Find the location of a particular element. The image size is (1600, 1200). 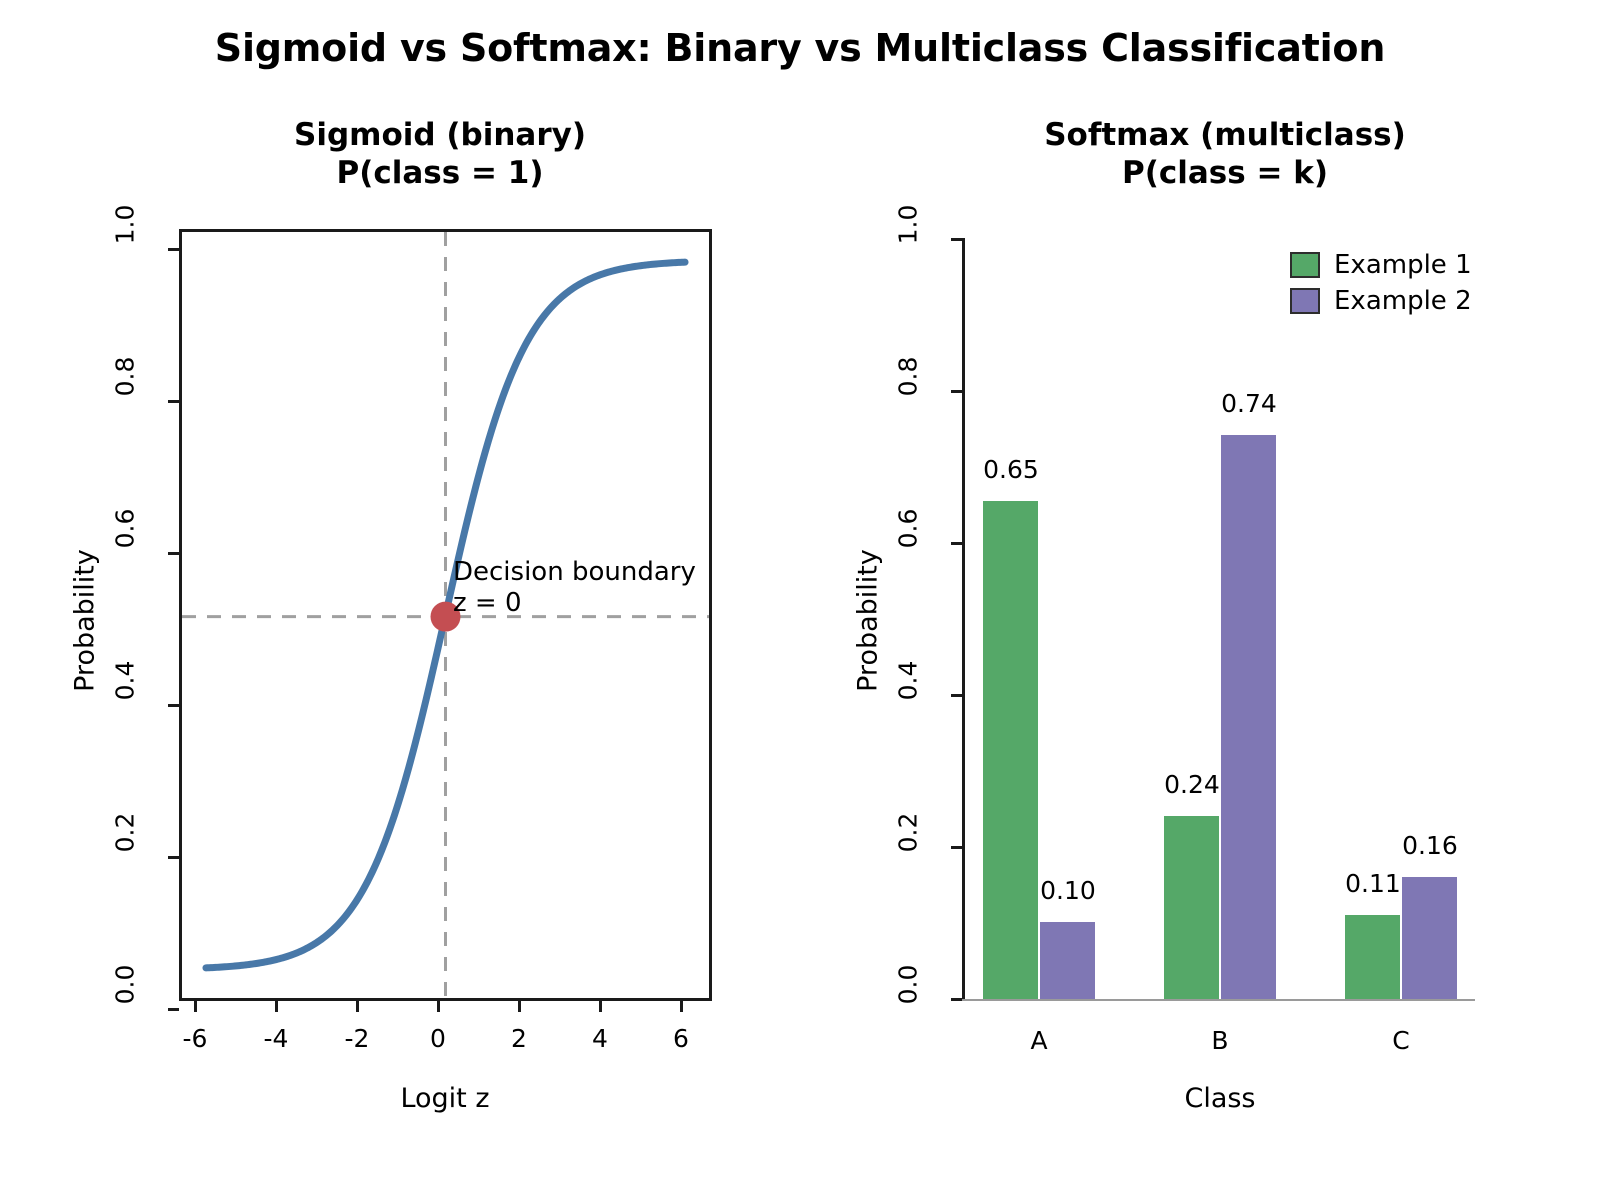

softmax-title-line2: P(class = k) is located at coordinates (1225, 172).